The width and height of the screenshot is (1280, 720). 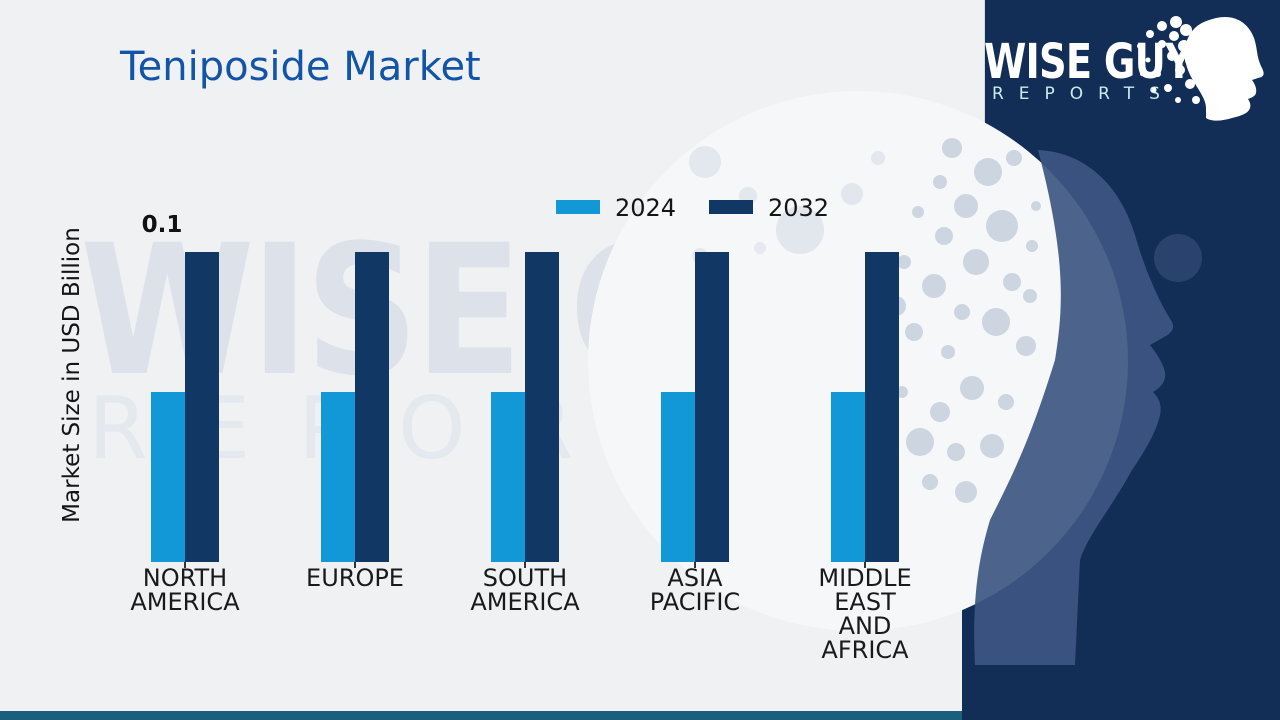 What do you see at coordinates (865, 614) in the screenshot?
I see `category-label-middle-east-and-africa: MIDDLE EAST AND AFRICA` at bounding box center [865, 614].